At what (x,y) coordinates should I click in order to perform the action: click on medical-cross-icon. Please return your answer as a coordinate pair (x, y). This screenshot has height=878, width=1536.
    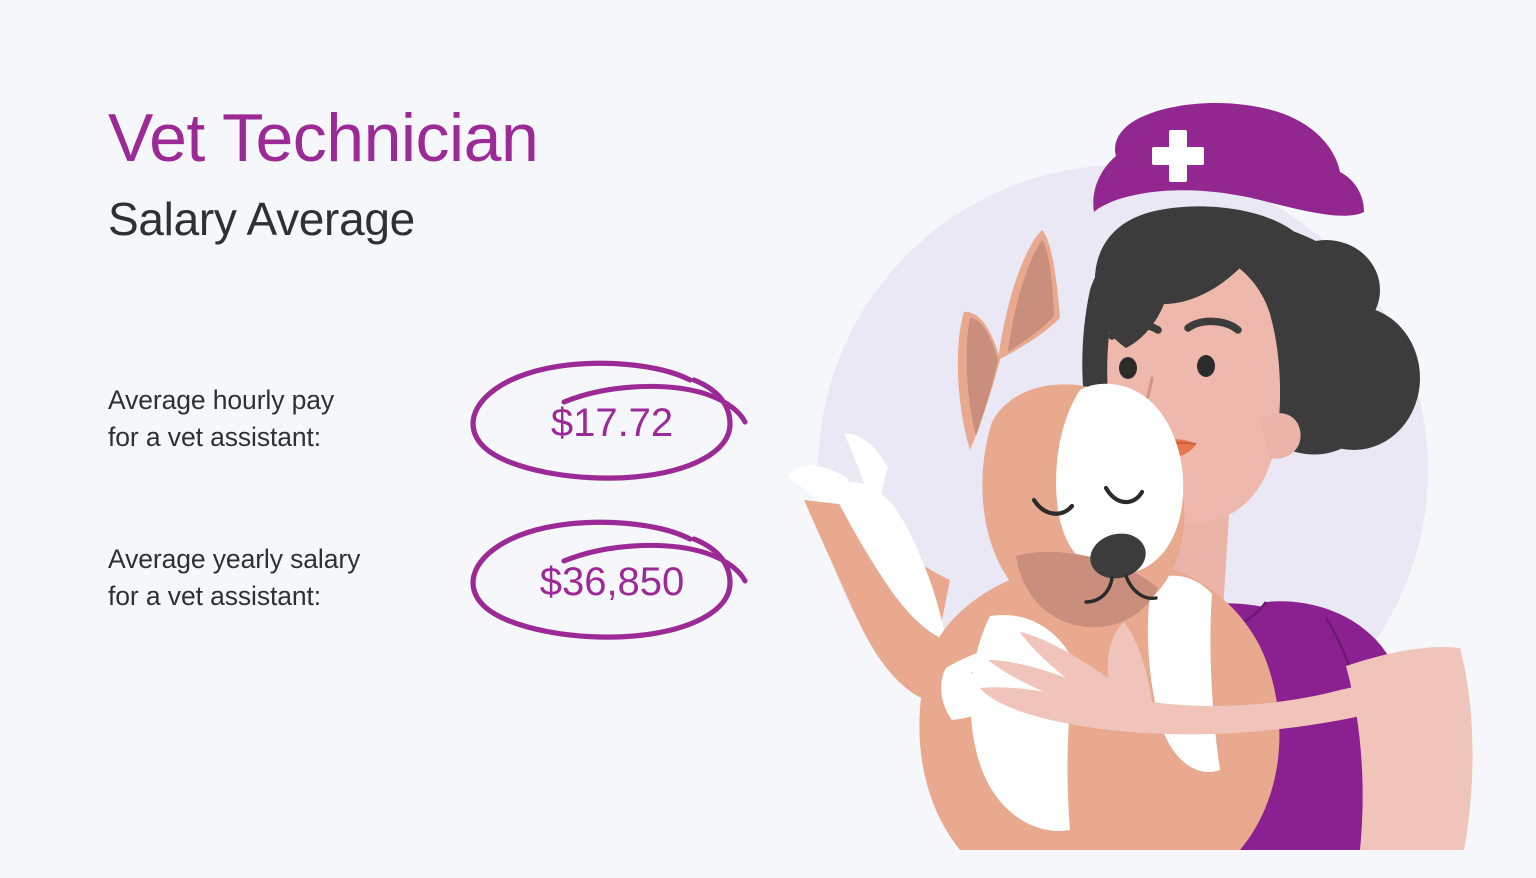
    Looking at the image, I should click on (1178, 156).